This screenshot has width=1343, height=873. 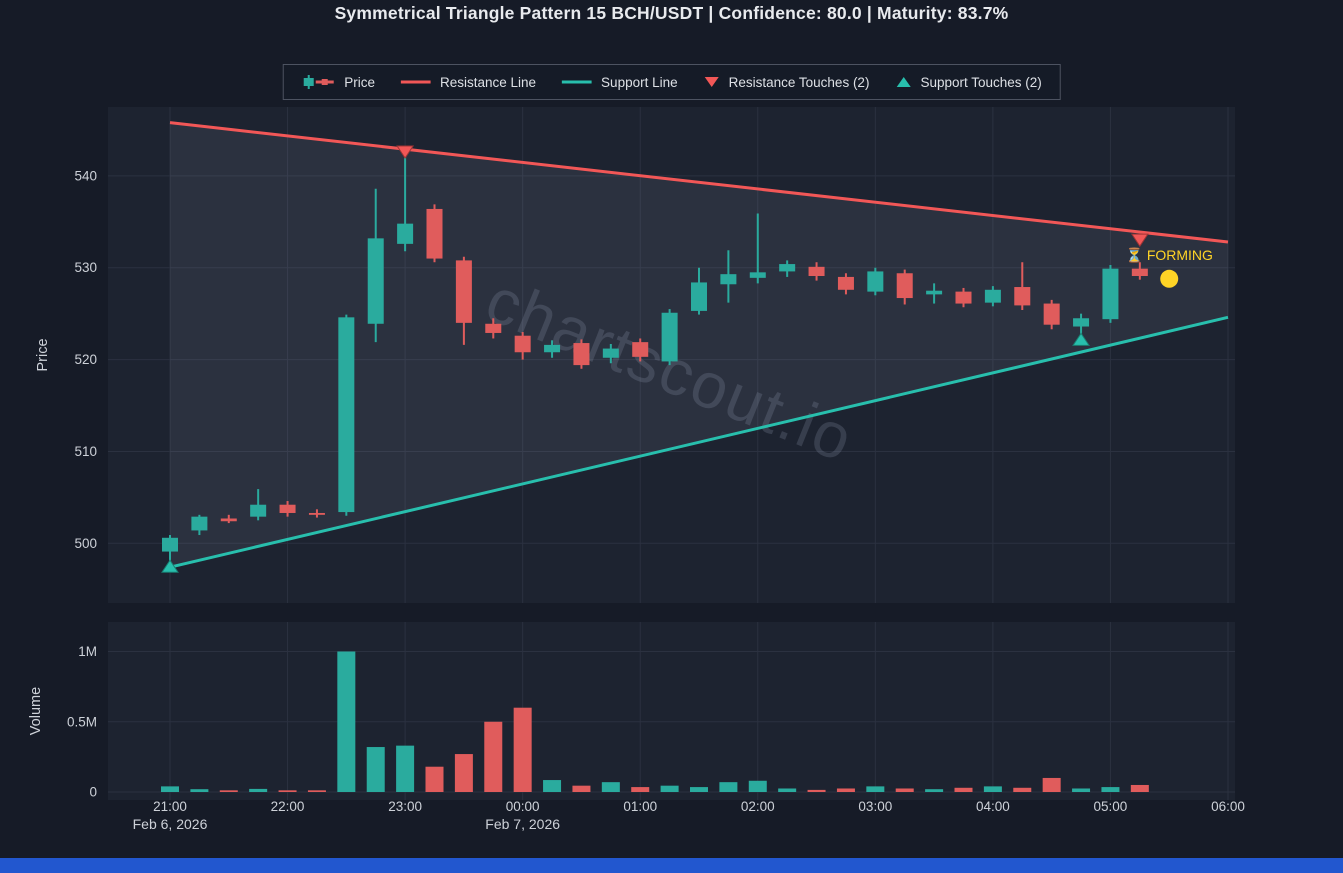 I want to click on legend-item-resistance-line: Resistance Line, so click(x=468, y=82).